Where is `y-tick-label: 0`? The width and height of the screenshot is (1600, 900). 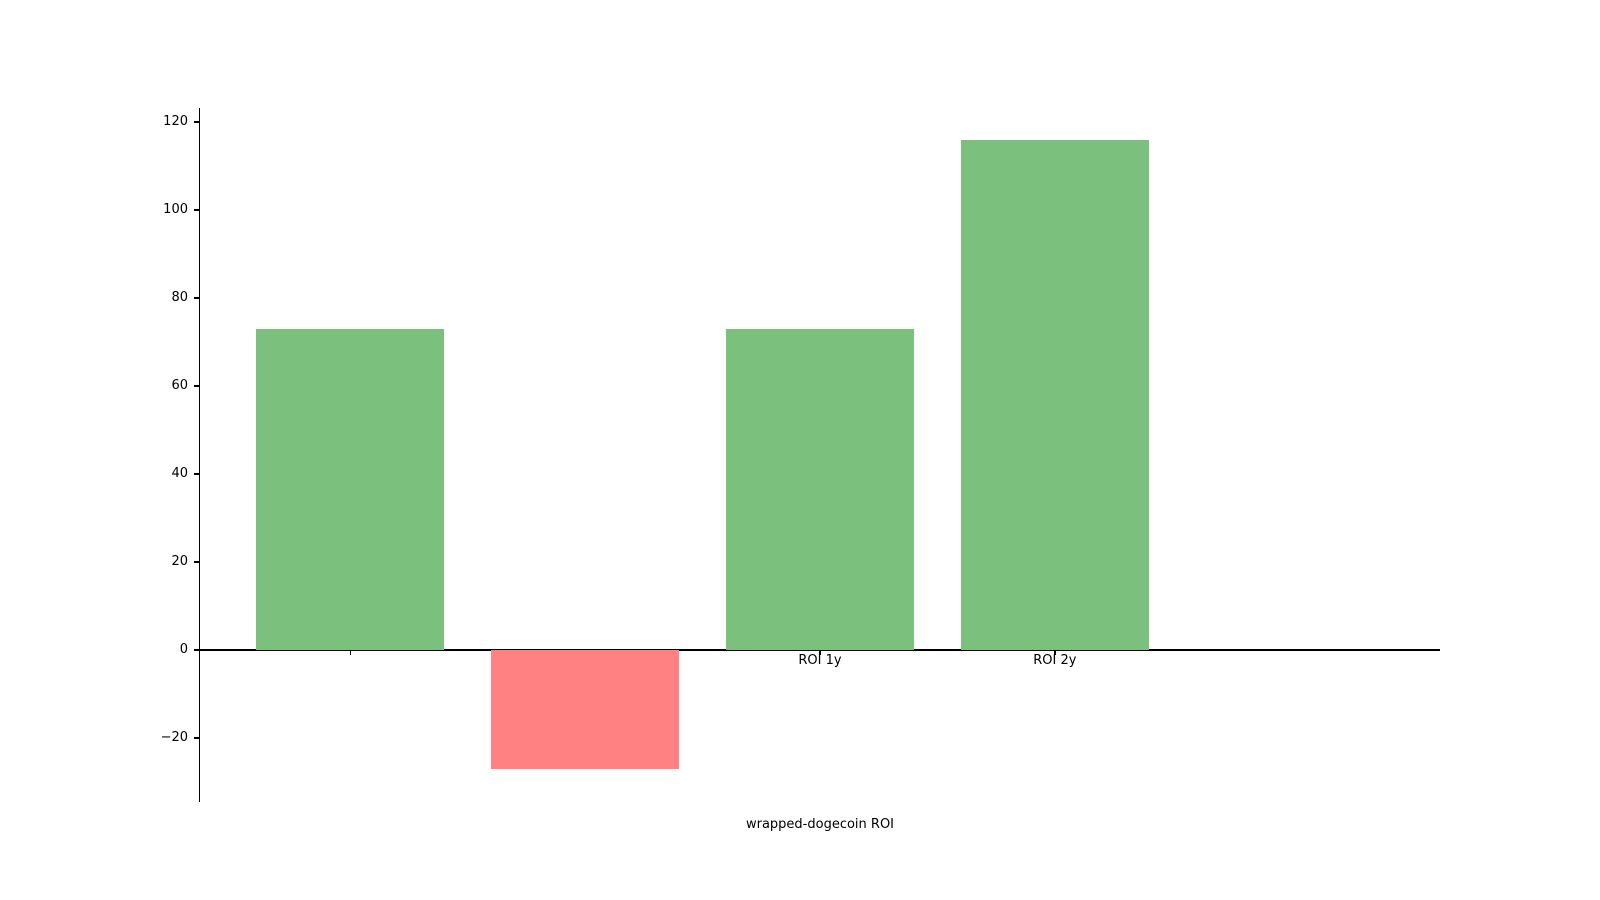
y-tick-label: 0 is located at coordinates (183, 649).